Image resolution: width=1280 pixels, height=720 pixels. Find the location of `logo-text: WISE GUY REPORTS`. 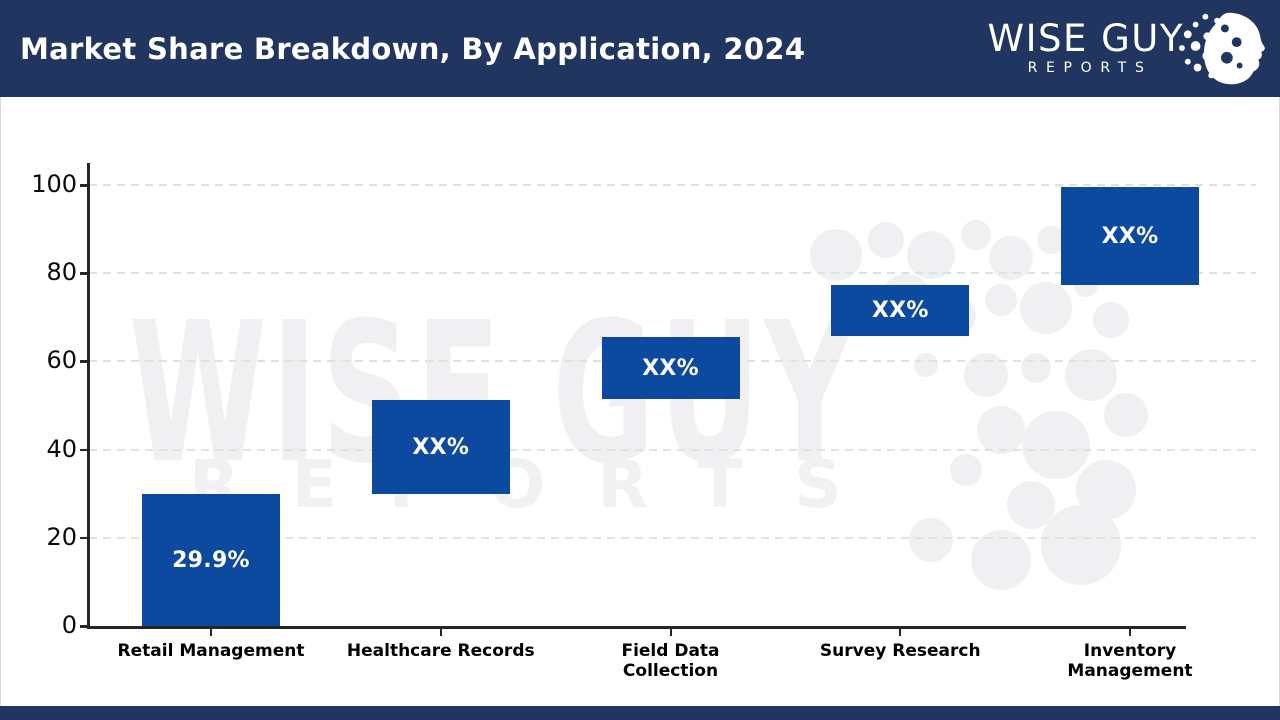

logo-text: WISE GUY REPORTS is located at coordinates (1085, 46).